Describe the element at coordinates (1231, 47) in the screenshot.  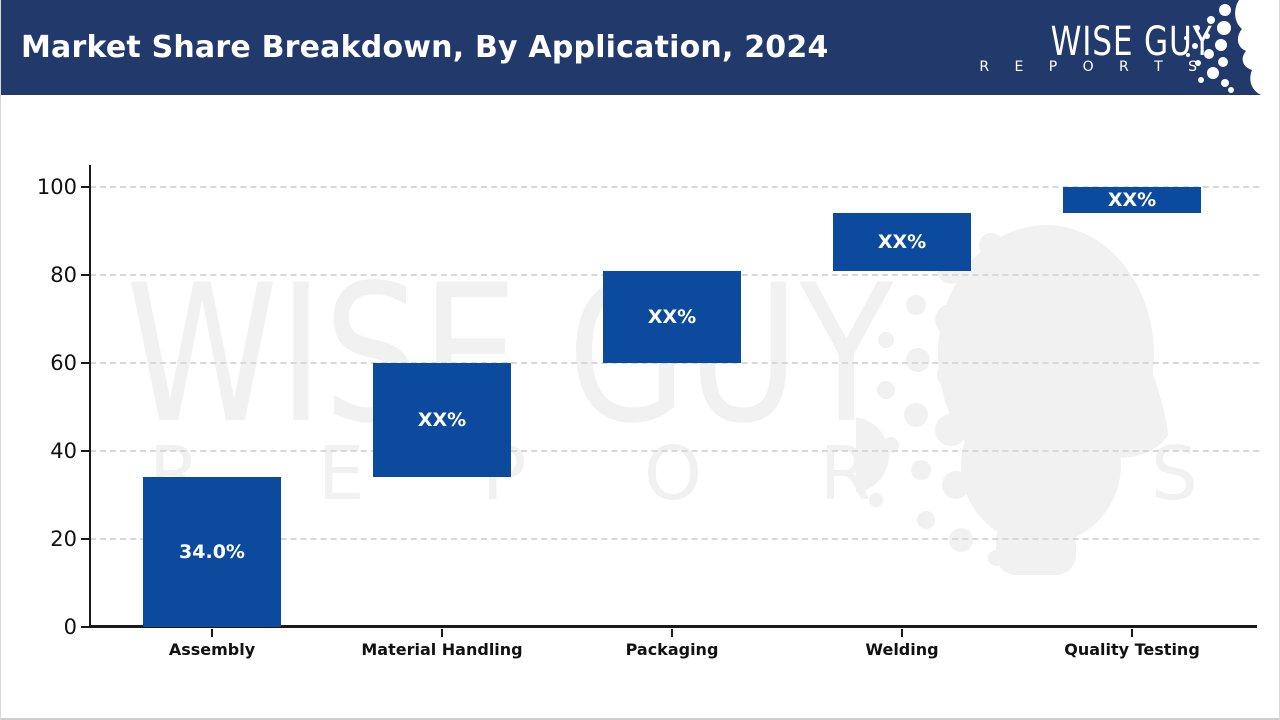
I see `logo-head-icon` at that location.